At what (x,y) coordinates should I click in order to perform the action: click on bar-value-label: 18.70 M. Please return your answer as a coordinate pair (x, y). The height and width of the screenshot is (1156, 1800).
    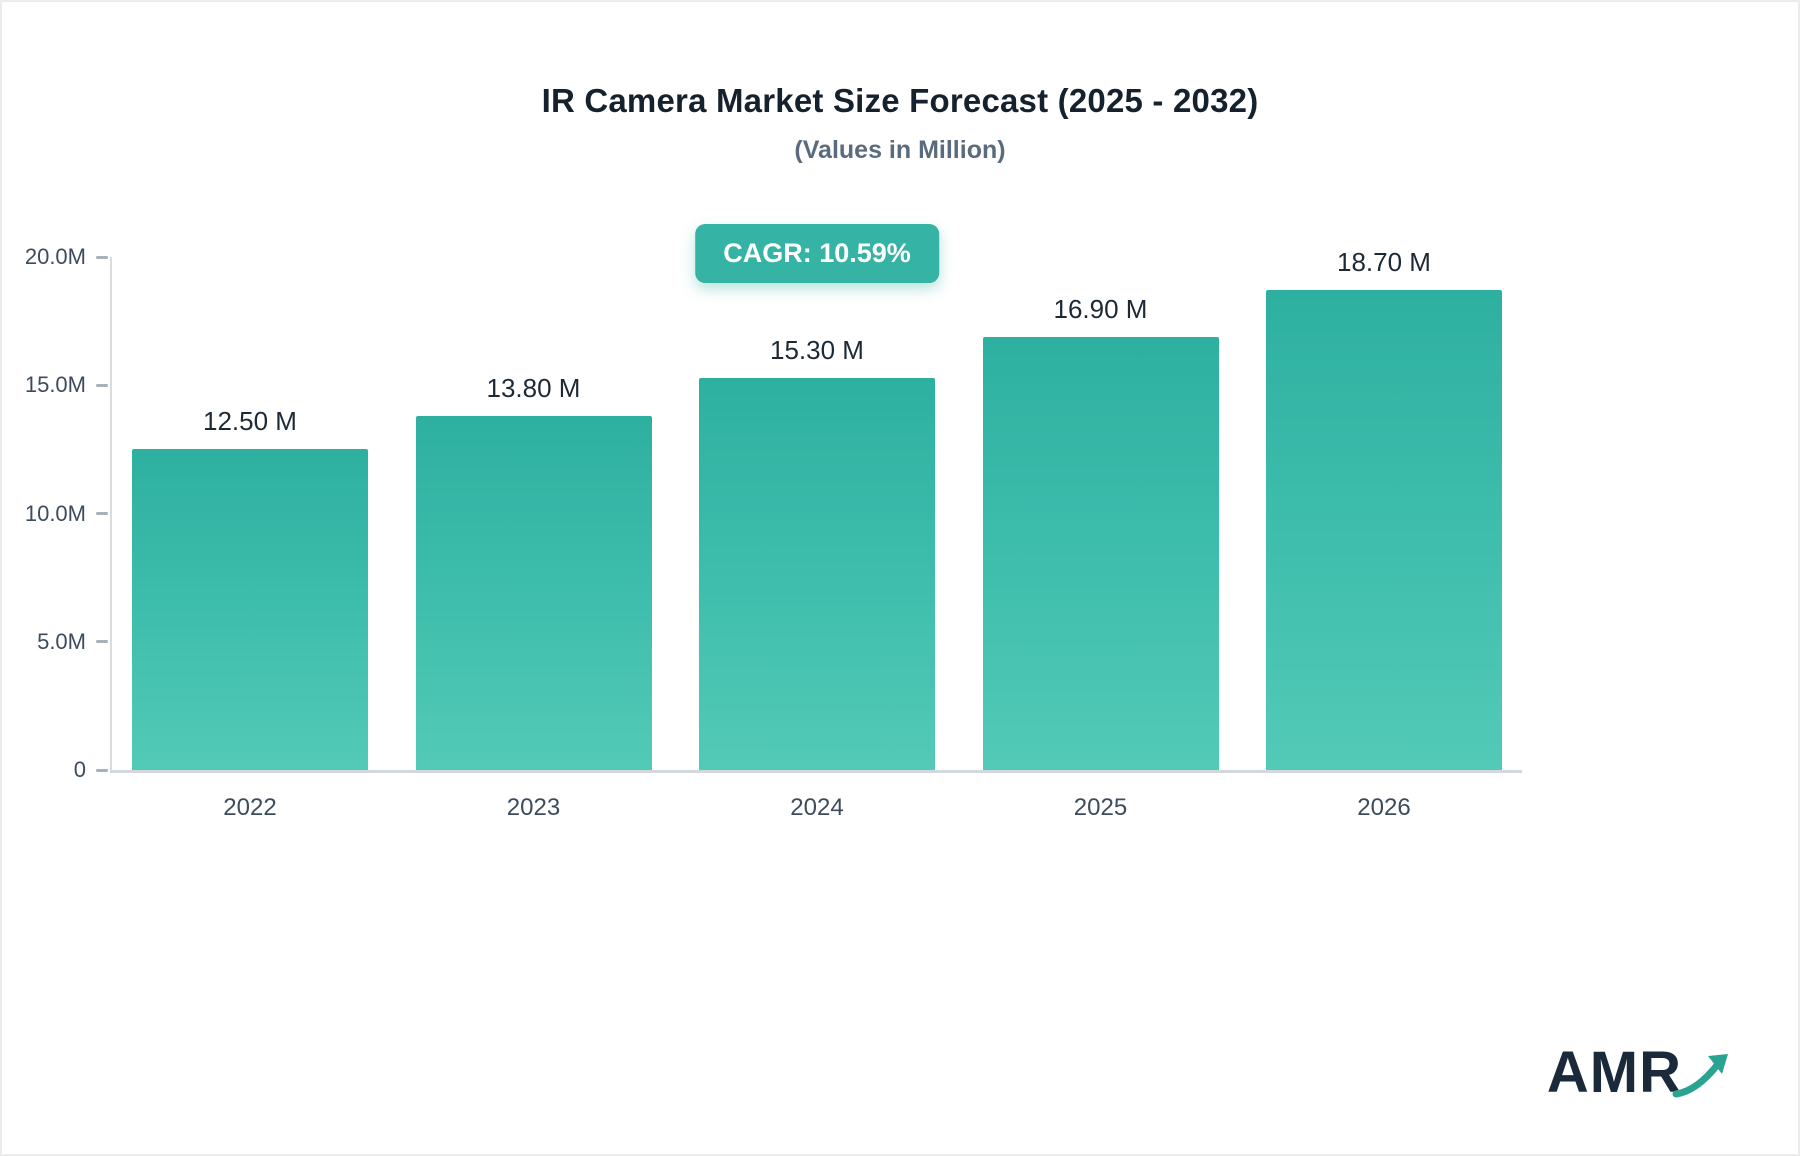
    Looking at the image, I should click on (1384, 262).